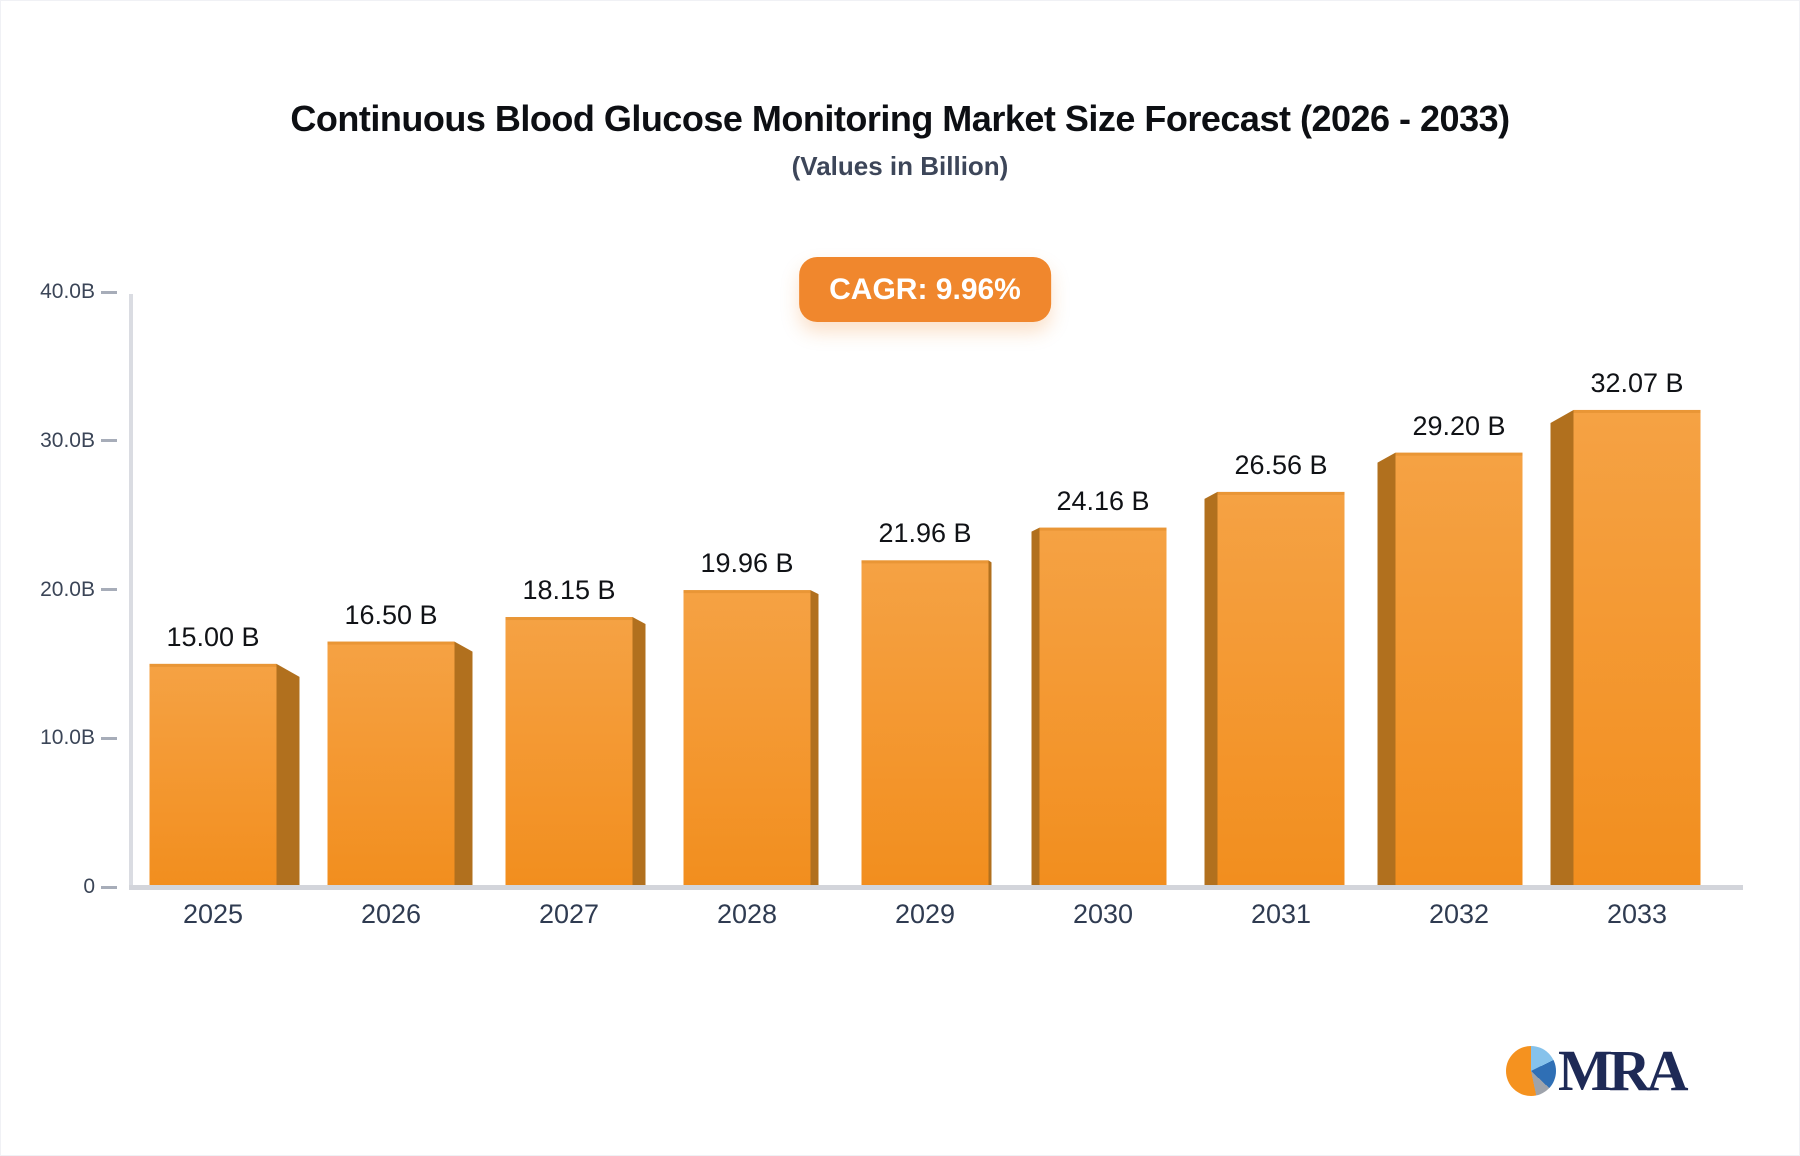 The image size is (1800, 1156). Describe the element at coordinates (1637, 382) in the screenshot. I see `bar-value-label: 32.07 B` at that location.